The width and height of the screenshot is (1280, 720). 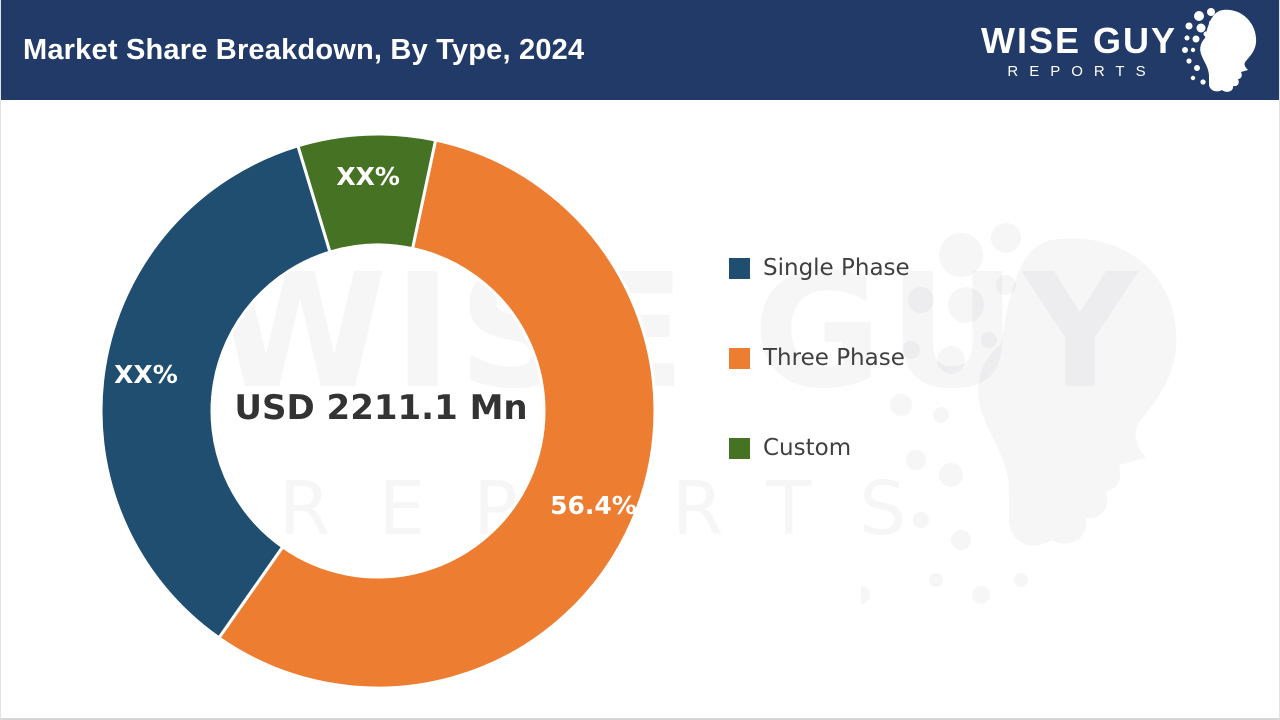 I want to click on logo-text: WISE GUY REPORTS, so click(x=1078, y=49).